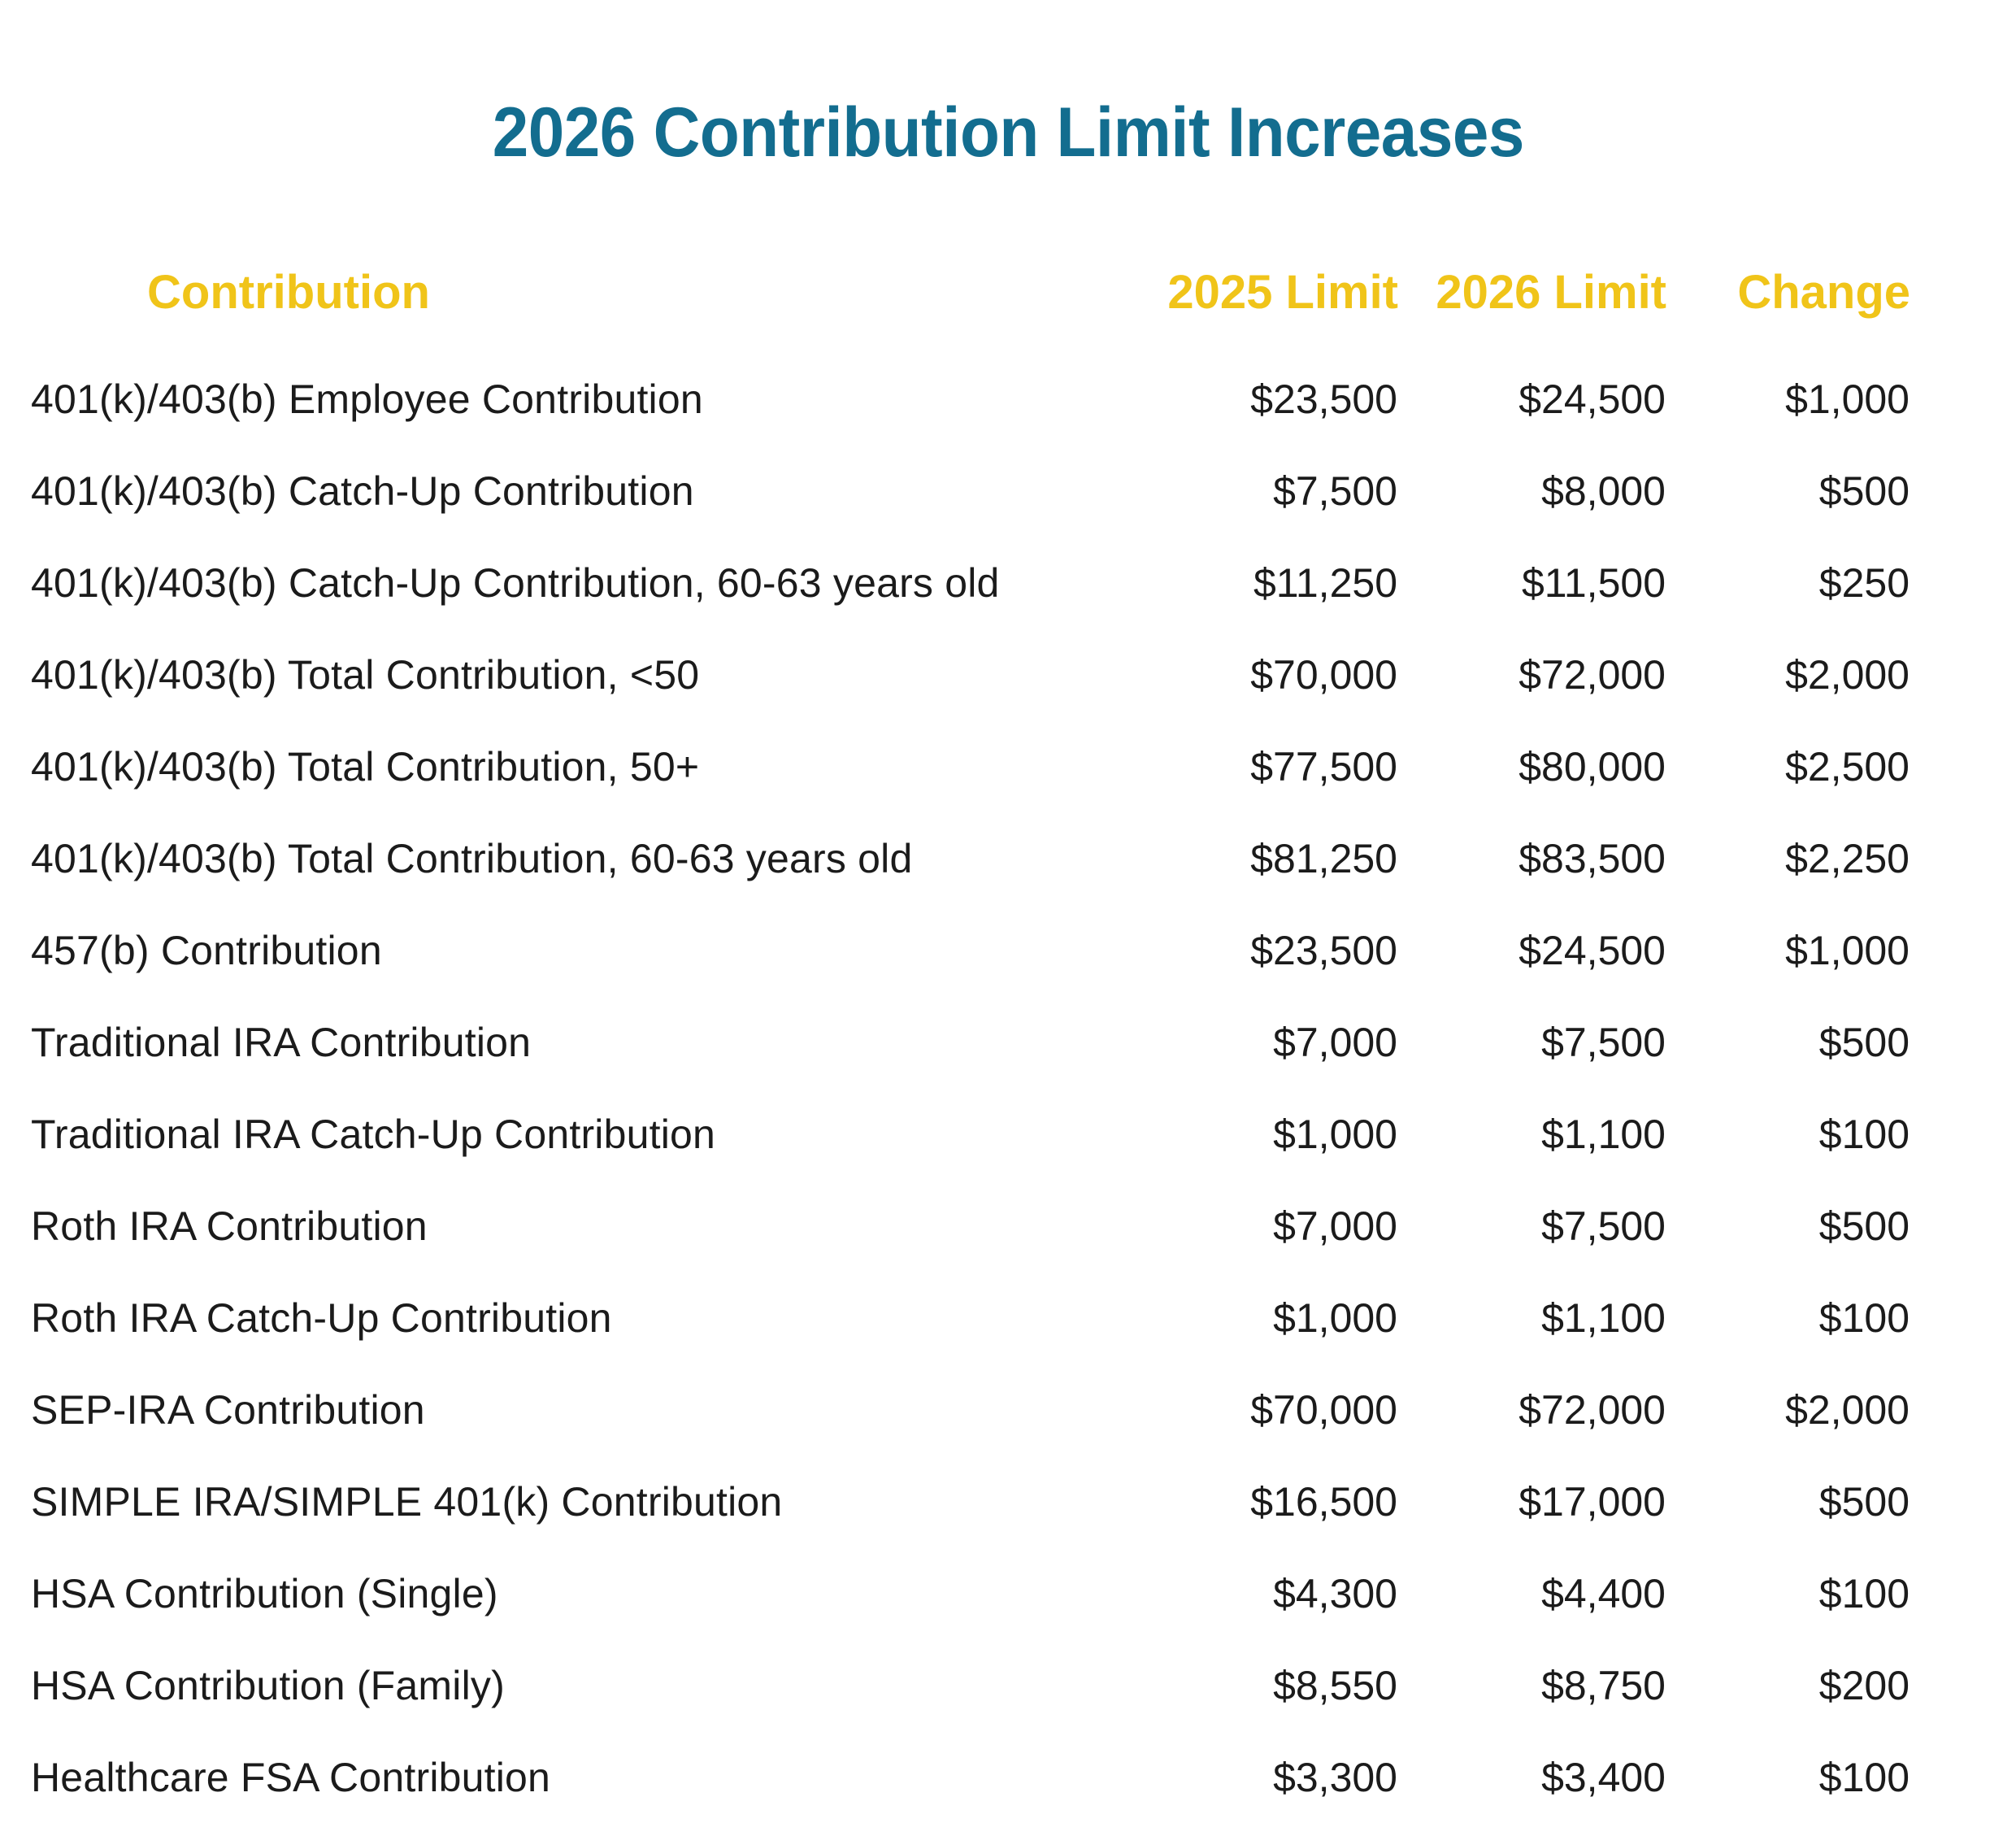  I want to click on row-2025-limit: $3,300, so click(1335, 1777).